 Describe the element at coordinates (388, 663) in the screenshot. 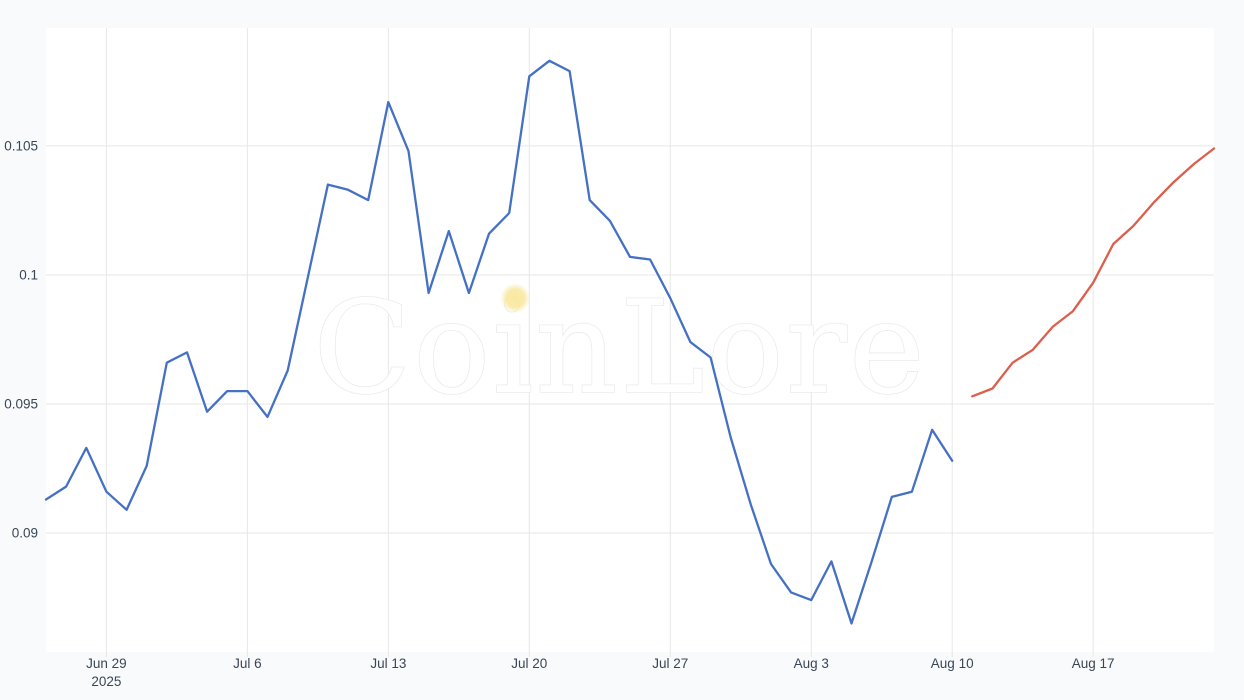

I see `x-tick-label: Jul 13` at that location.